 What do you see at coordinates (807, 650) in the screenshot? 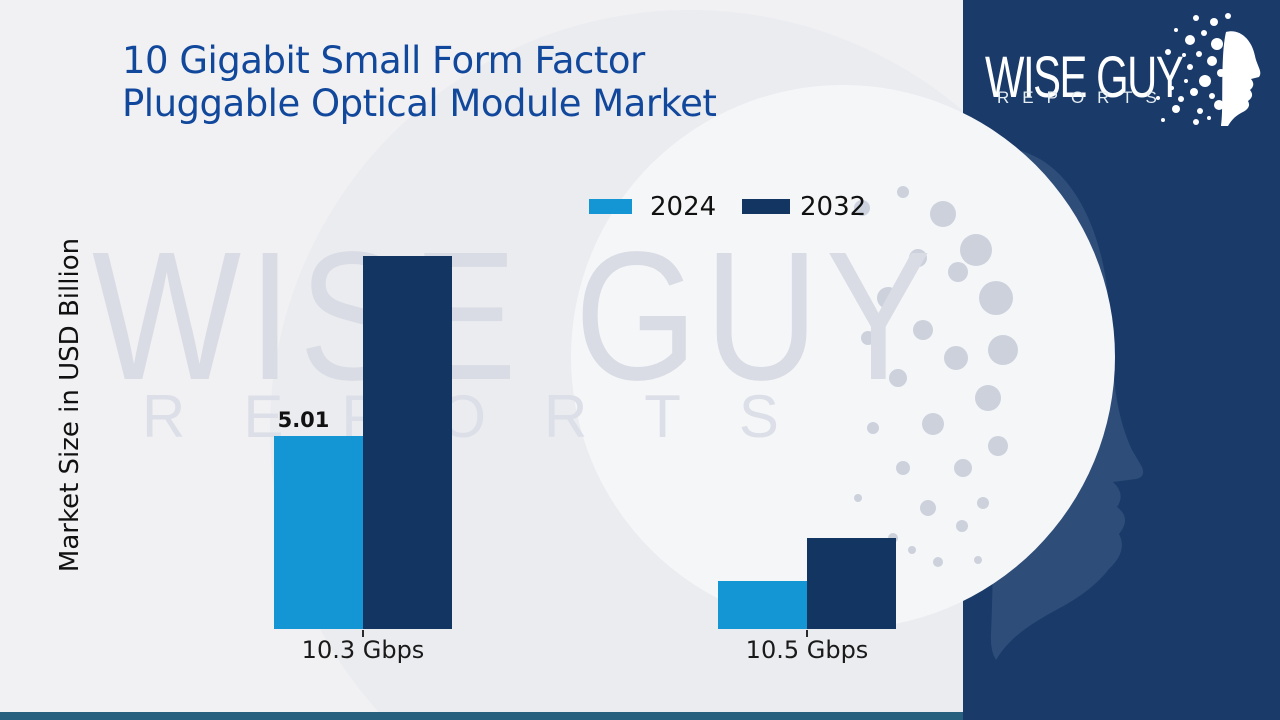
I see `x-category-label-2: 10.5 Gbps` at bounding box center [807, 650].